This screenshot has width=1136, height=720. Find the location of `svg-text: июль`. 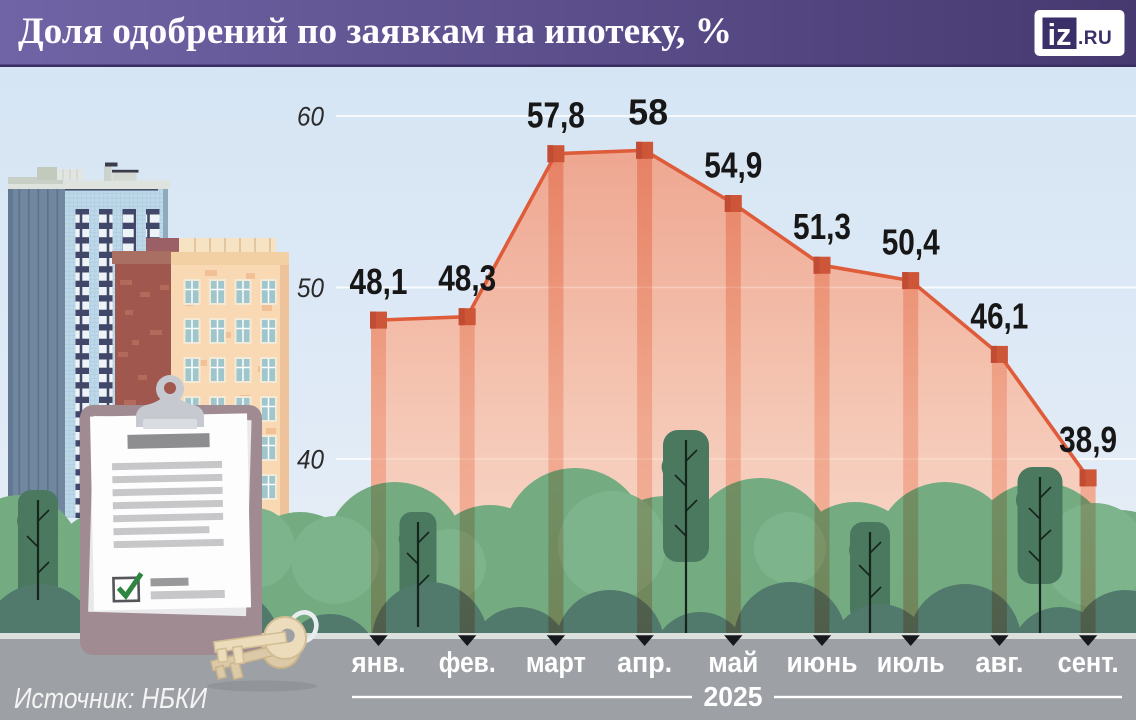

svg-text: июль is located at coordinates (911, 663).